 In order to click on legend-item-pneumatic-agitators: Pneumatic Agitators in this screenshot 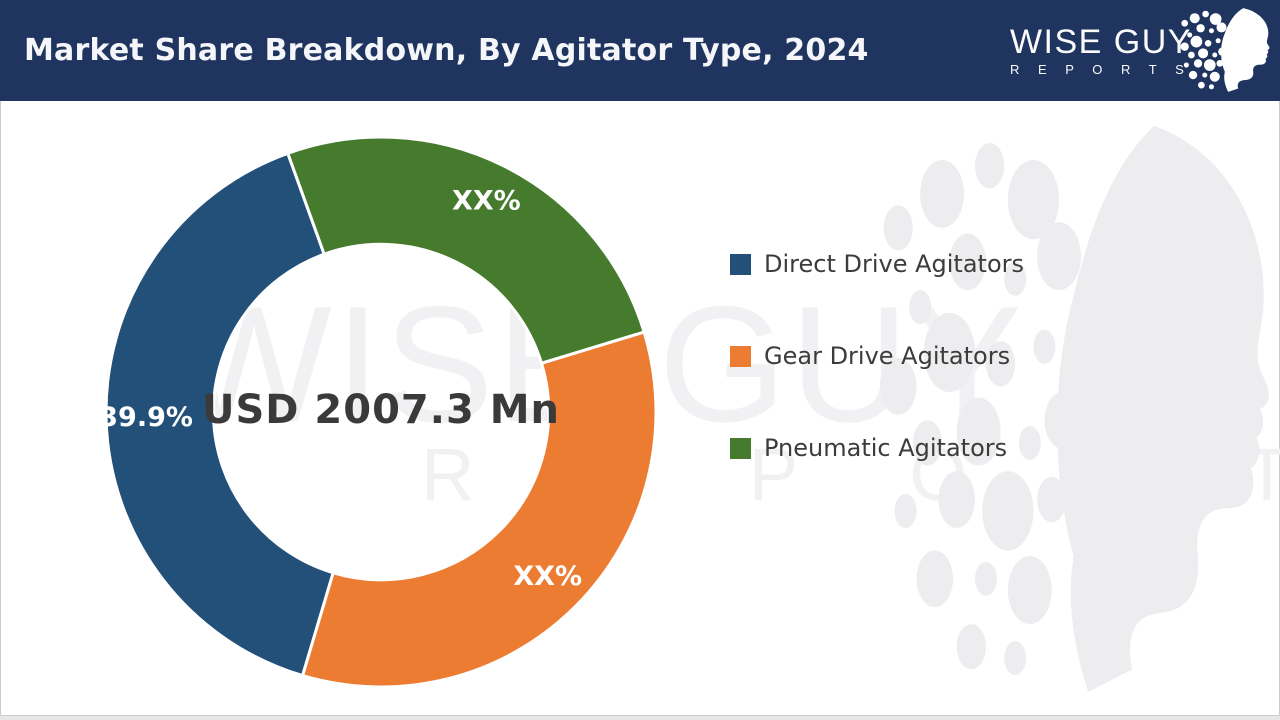, I will do `click(877, 448)`.